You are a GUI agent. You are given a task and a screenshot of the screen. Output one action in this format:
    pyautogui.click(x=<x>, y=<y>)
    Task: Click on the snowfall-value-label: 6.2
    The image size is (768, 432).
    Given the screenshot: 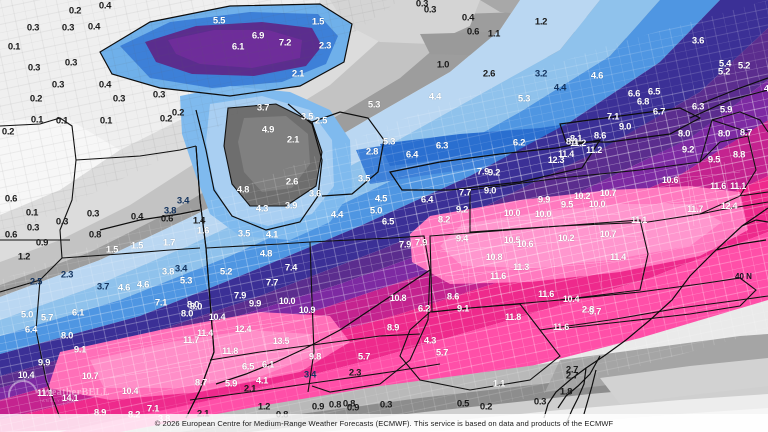 What is the action you would take?
    pyautogui.click(x=424, y=309)
    